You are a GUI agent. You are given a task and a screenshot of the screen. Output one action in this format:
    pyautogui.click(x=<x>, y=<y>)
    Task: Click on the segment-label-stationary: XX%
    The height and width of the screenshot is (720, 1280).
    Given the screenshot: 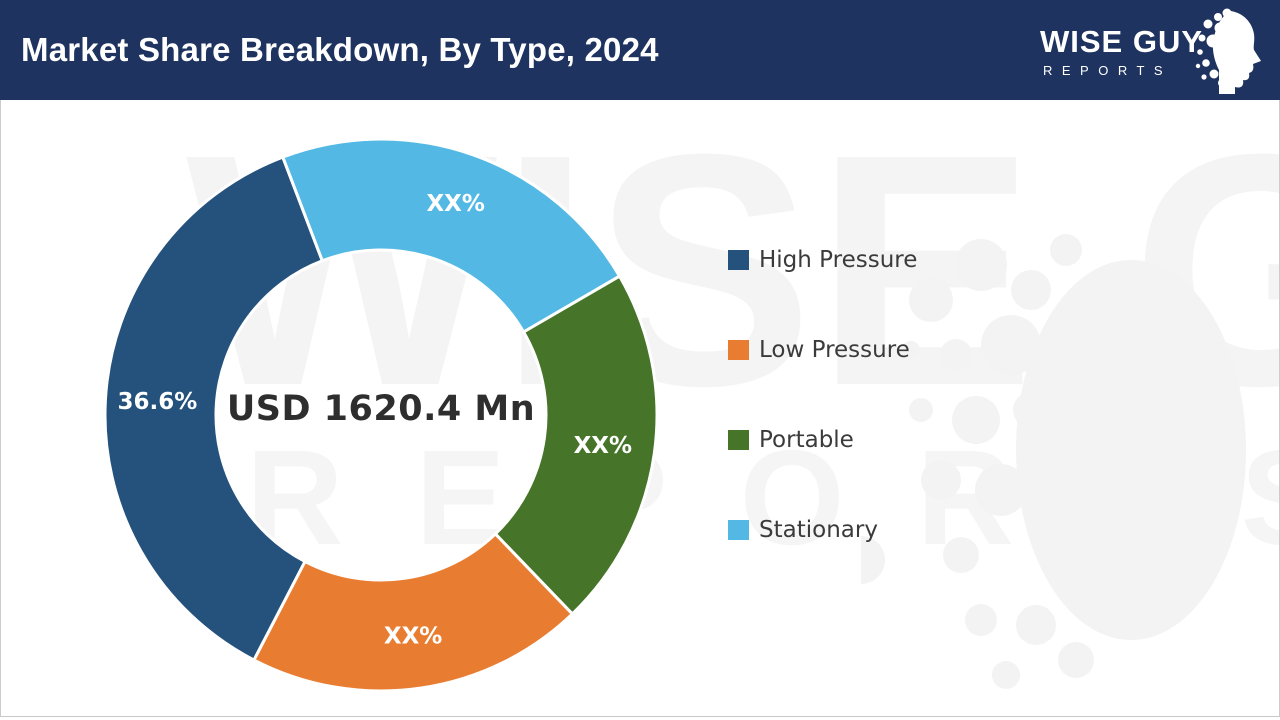 What is the action you would take?
    pyautogui.click(x=455, y=204)
    